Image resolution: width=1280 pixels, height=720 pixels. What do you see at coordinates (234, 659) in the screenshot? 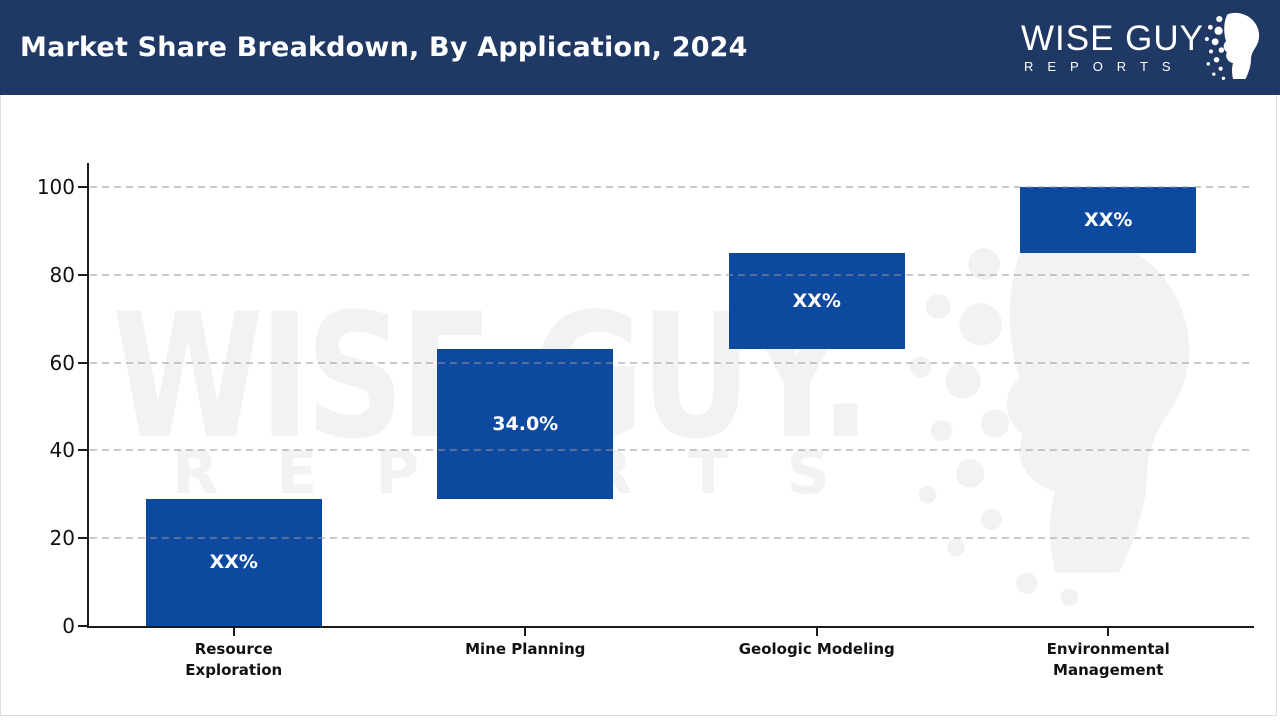
I see `x-category-label-1: Resource Exploration` at bounding box center [234, 659].